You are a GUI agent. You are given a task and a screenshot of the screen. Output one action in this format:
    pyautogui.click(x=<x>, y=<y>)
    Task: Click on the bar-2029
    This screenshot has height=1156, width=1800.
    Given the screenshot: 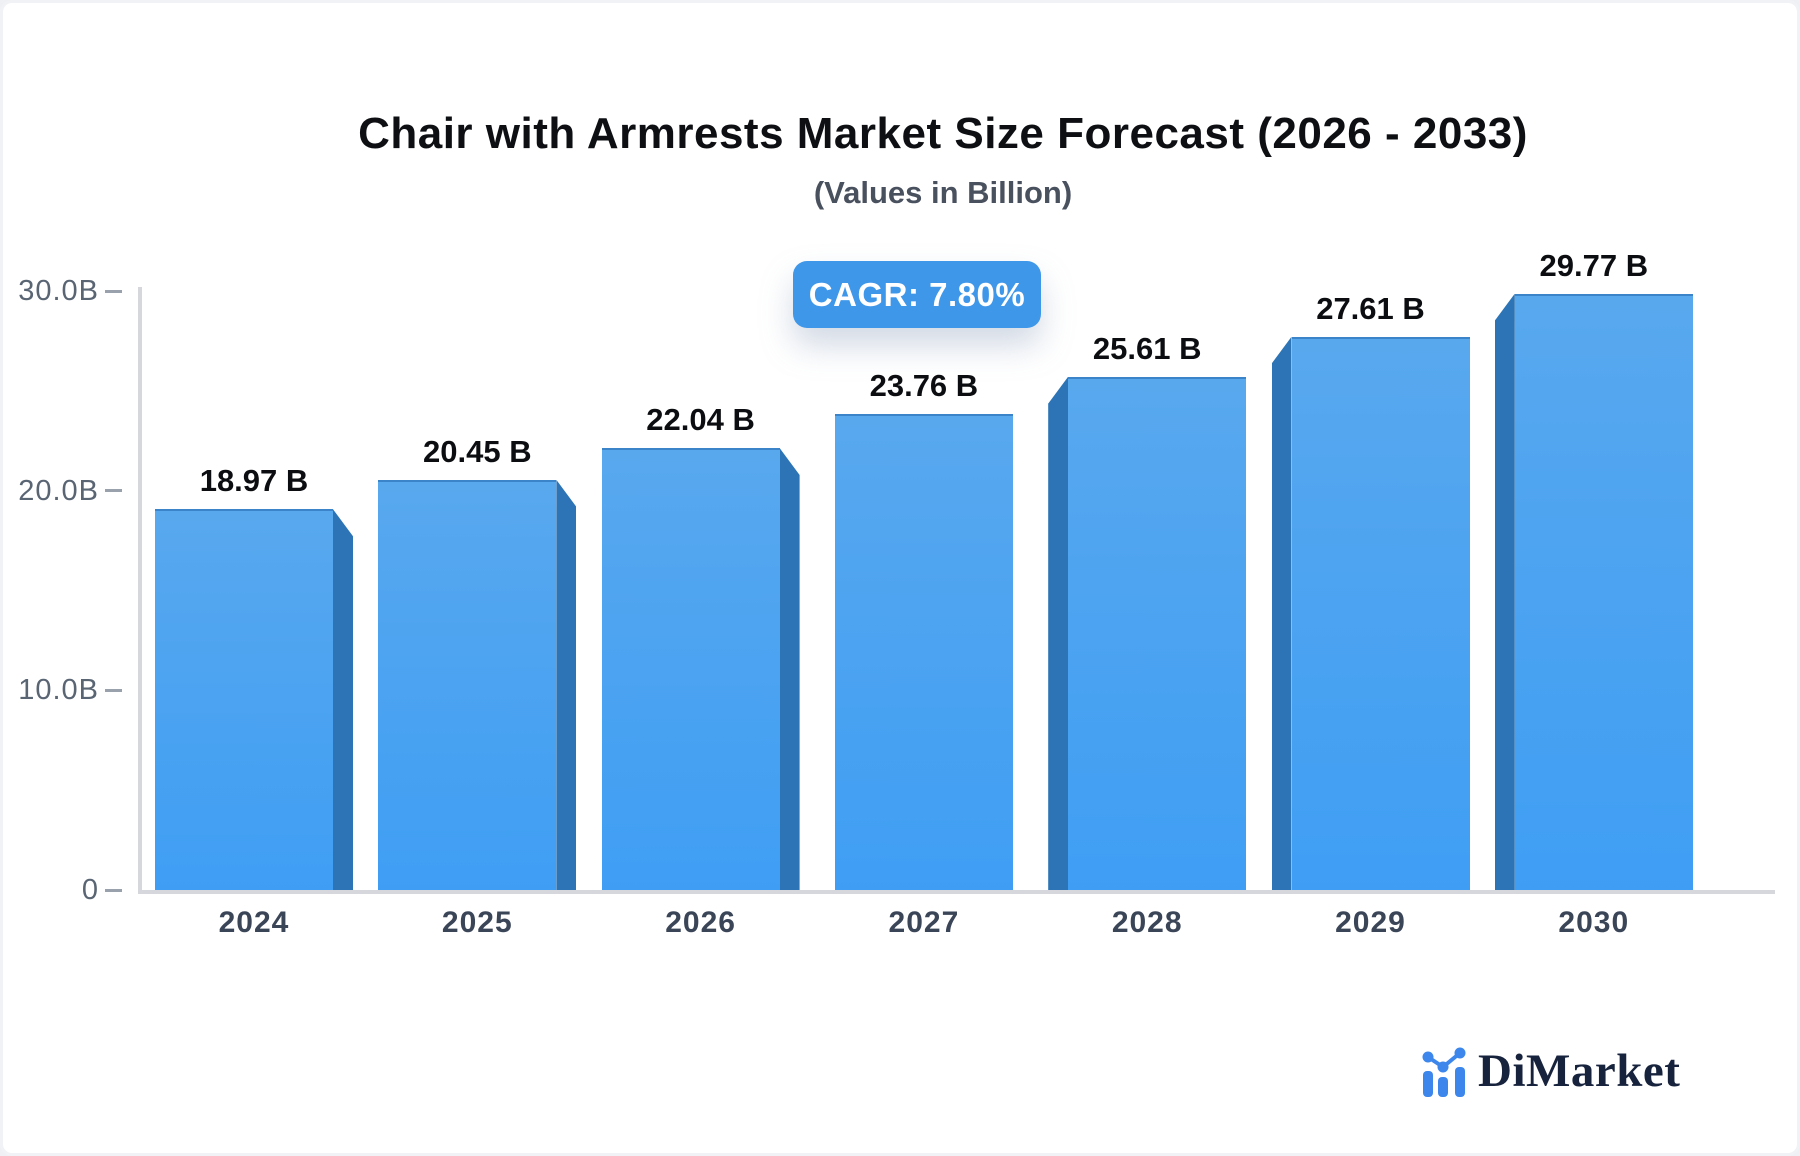 What is the action you would take?
    pyautogui.click(x=1370, y=446)
    